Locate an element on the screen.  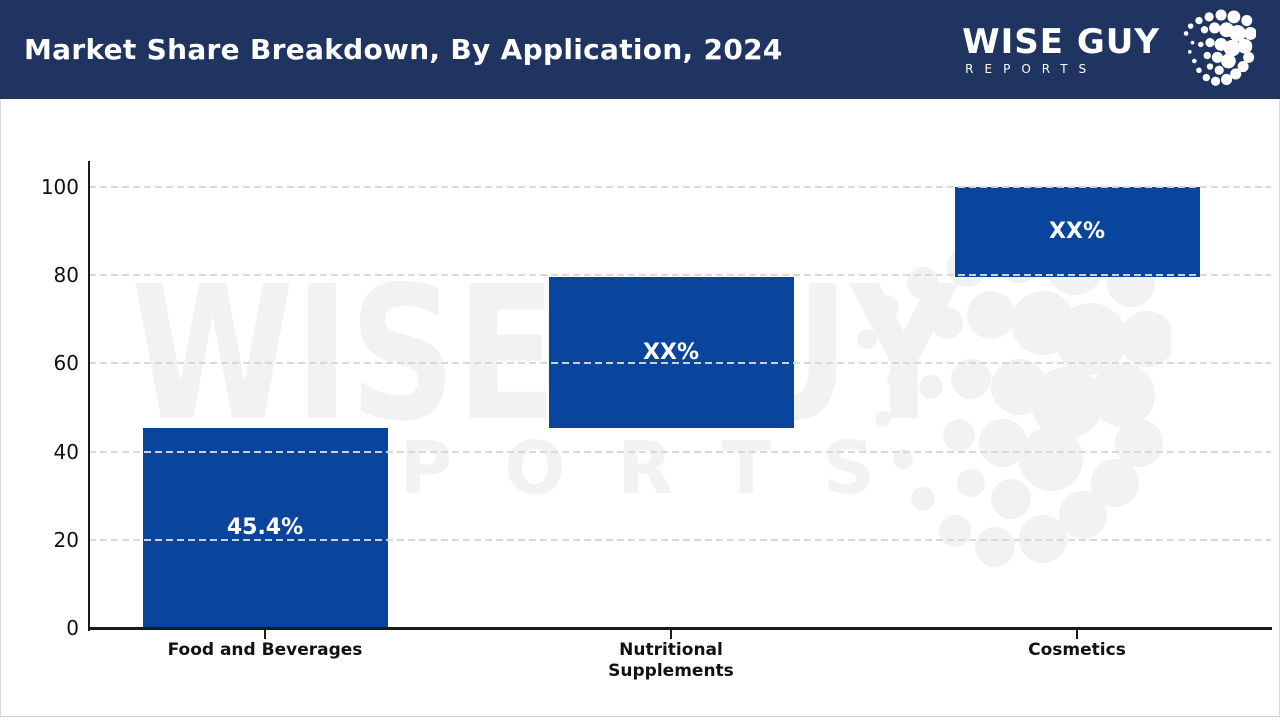
y-tick-label-0: 0 is located at coordinates (72, 628).